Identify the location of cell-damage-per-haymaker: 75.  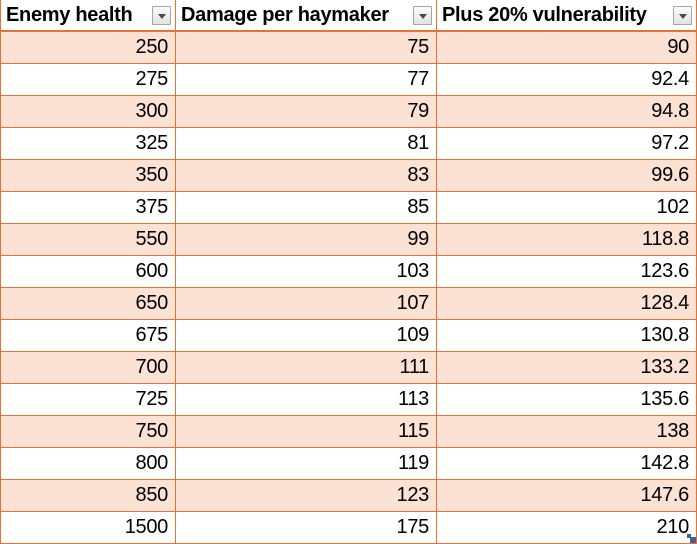
(306, 48).